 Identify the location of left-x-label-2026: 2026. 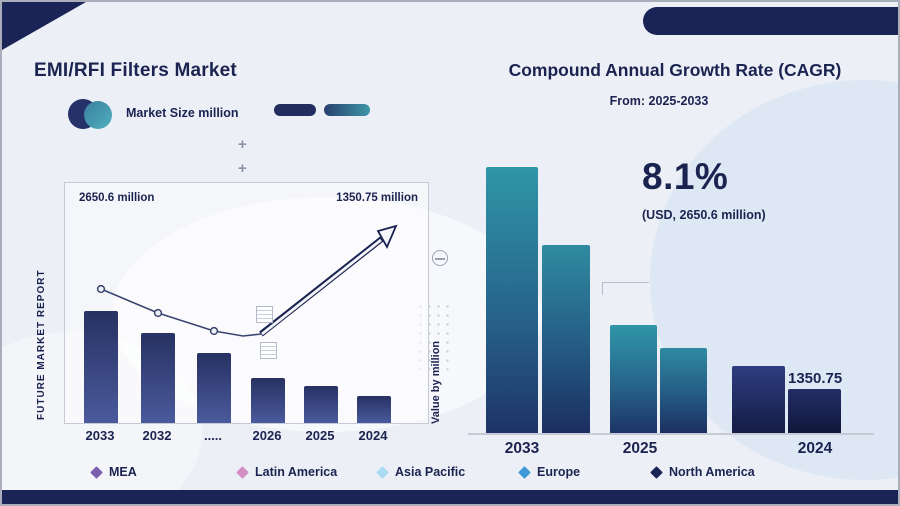
(267, 435).